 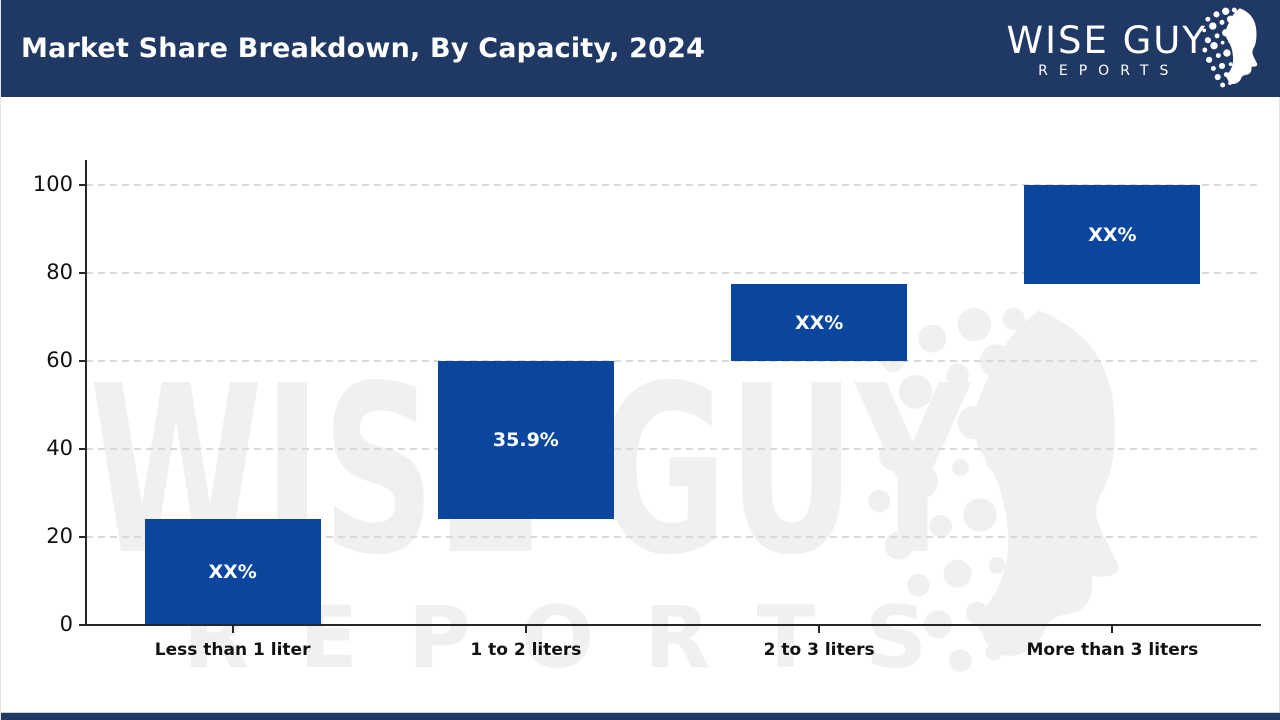 I want to click on brand-logo: WISE GUY REPORTS, so click(x=1137, y=50).